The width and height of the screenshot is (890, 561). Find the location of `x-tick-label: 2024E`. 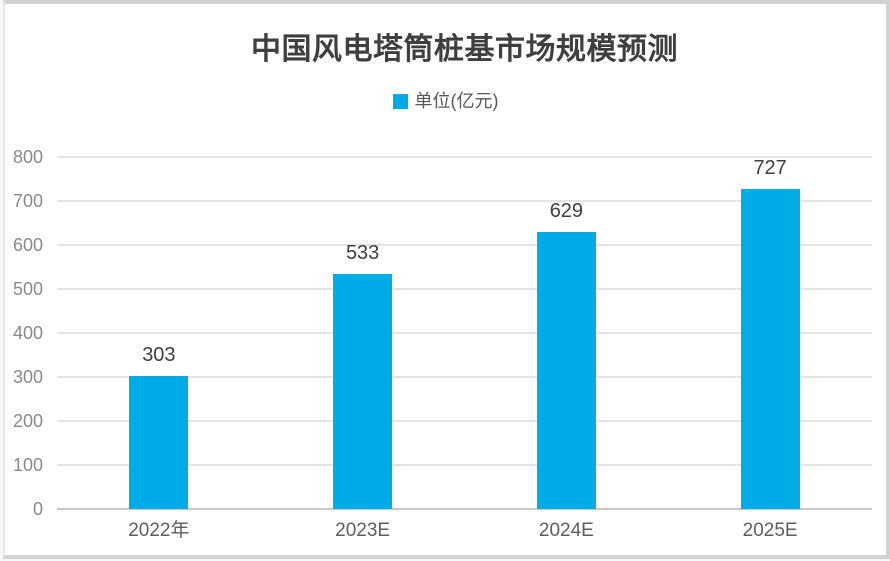

x-tick-label: 2024E is located at coordinates (566, 530).